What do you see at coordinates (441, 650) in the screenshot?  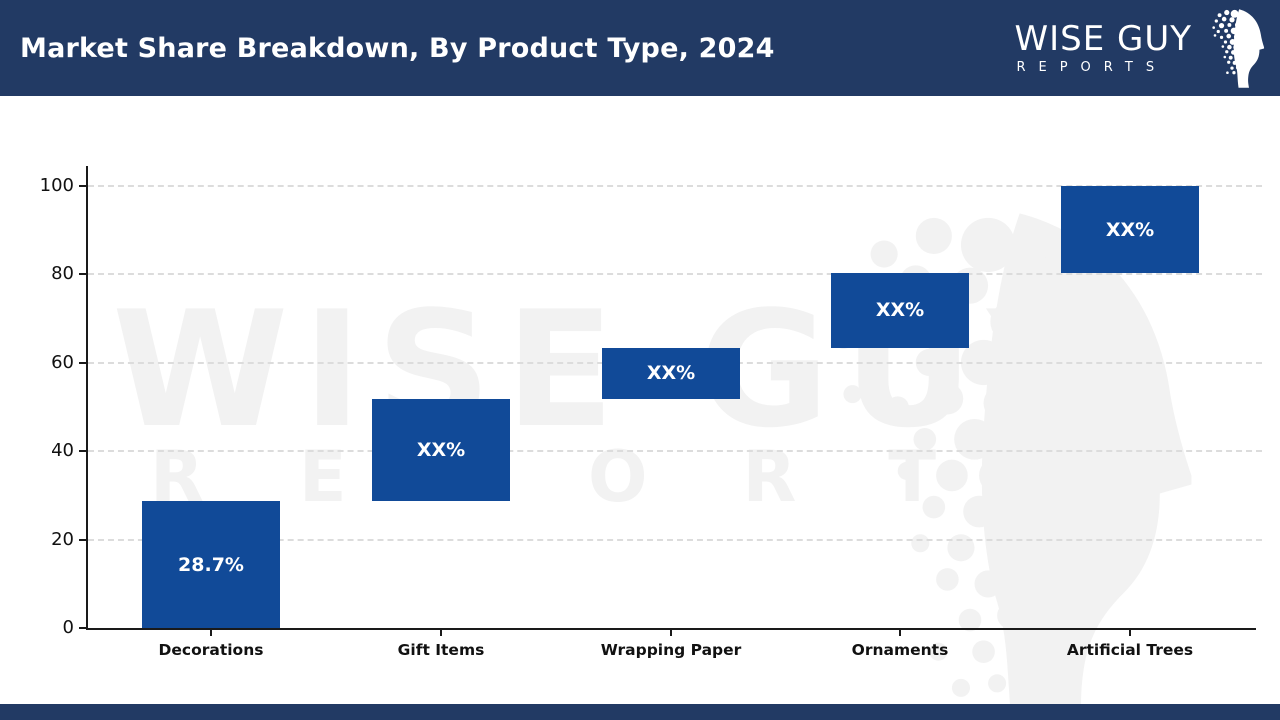 I see `x-tick-label-gift-items: Gift Items` at bounding box center [441, 650].